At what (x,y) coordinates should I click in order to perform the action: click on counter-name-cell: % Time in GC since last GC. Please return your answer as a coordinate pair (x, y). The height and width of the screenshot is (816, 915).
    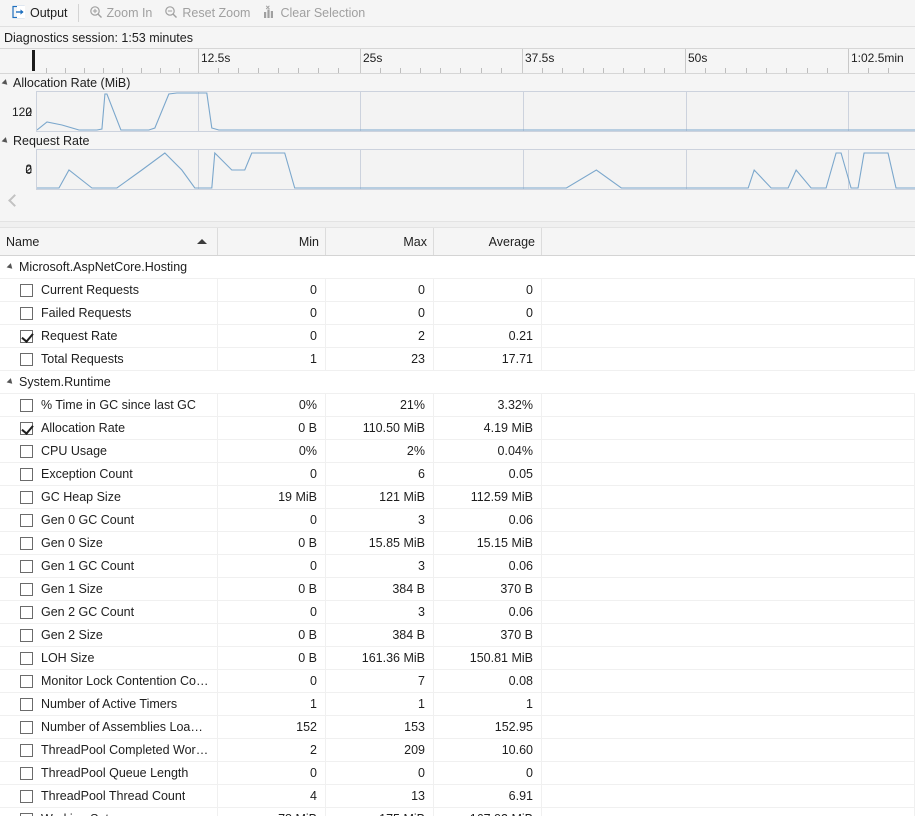
    Looking at the image, I should click on (109, 405).